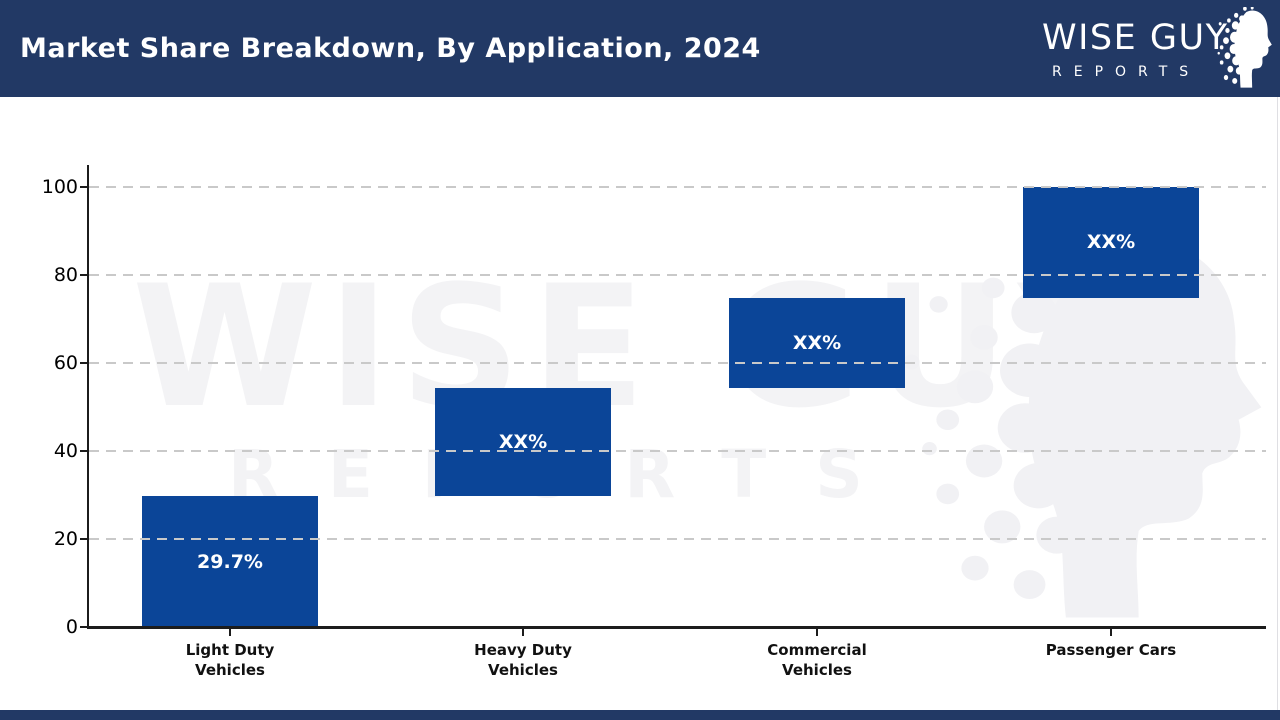 Image resolution: width=1280 pixels, height=720 pixels. I want to click on x-category-label-2: Commercial Vehicles, so click(817, 660).